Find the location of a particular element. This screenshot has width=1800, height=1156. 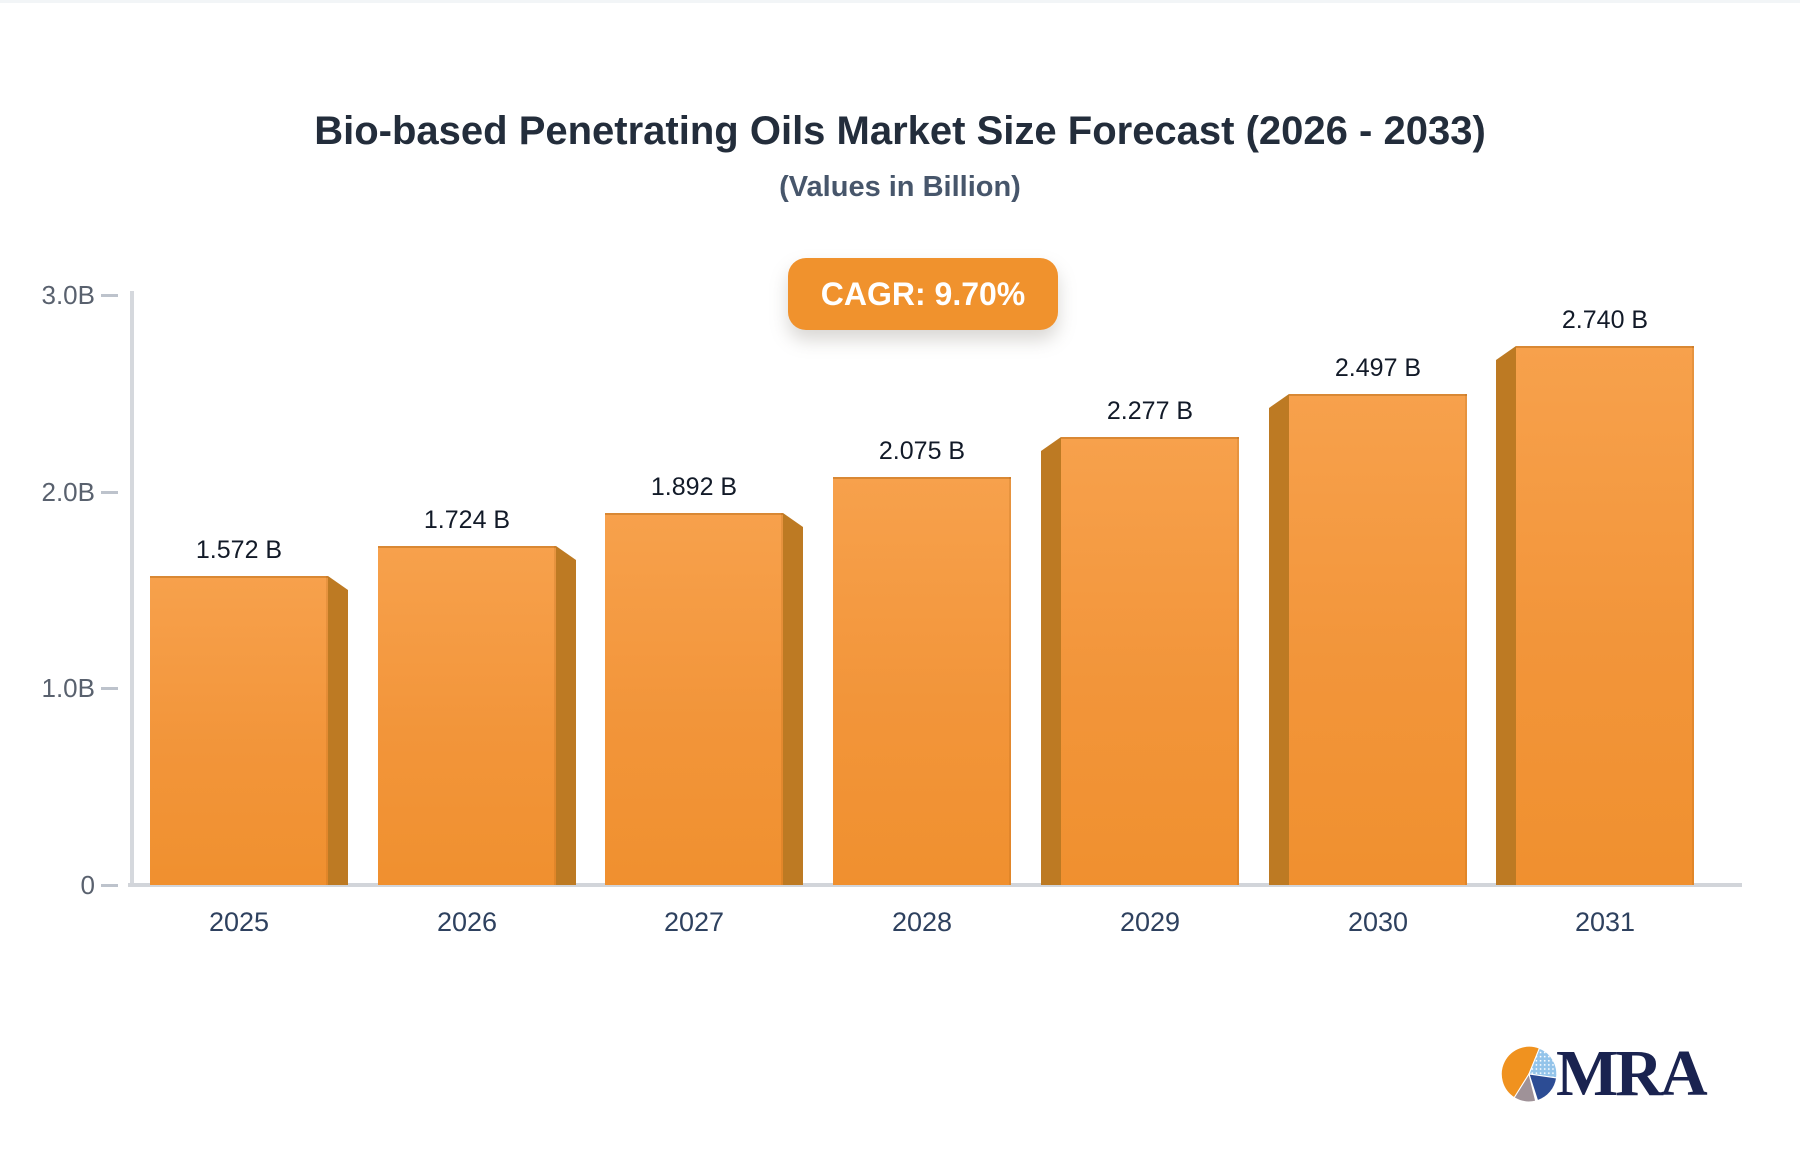

bar-value-label: 2.497 B is located at coordinates (1378, 368).